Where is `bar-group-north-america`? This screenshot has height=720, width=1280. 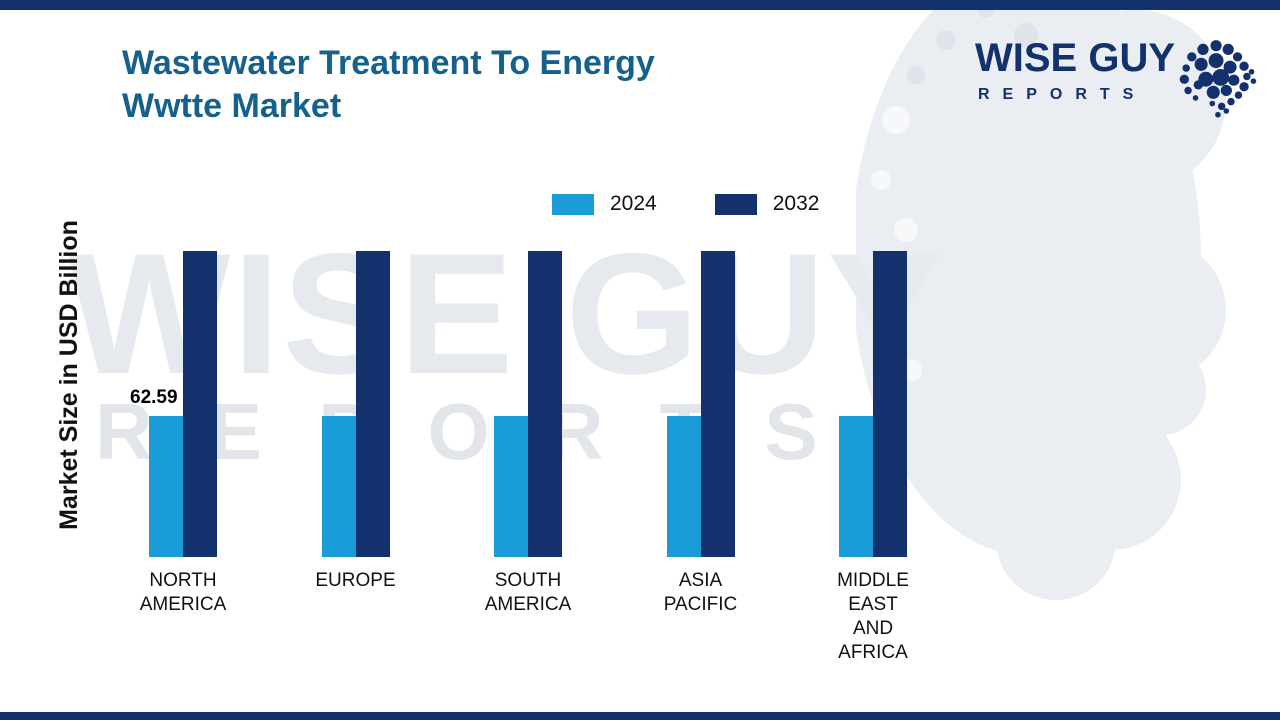
bar-group-north-america is located at coordinates (183, 404).